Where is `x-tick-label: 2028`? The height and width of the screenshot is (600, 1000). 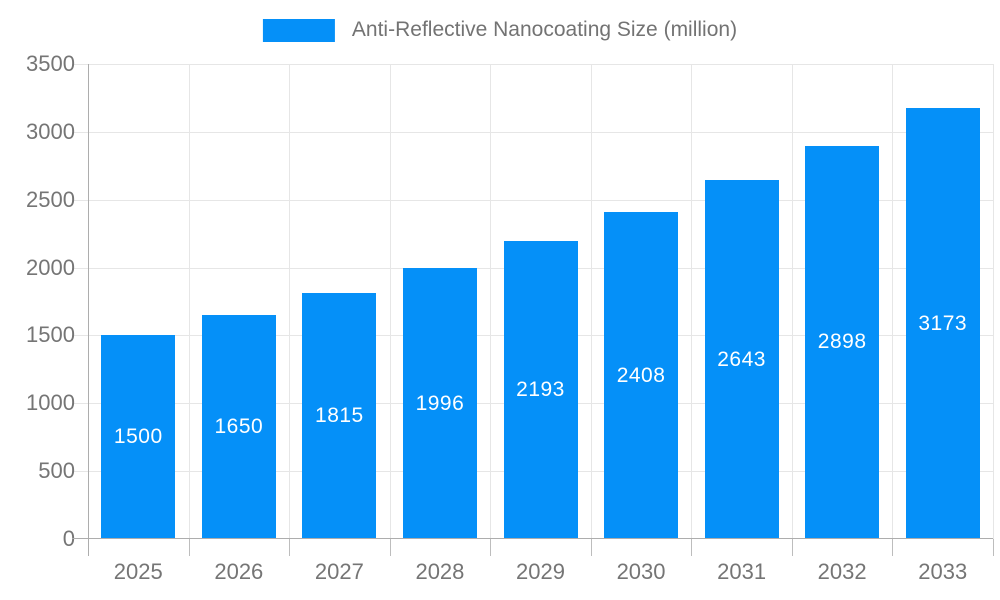
x-tick-label: 2028 is located at coordinates (440, 571).